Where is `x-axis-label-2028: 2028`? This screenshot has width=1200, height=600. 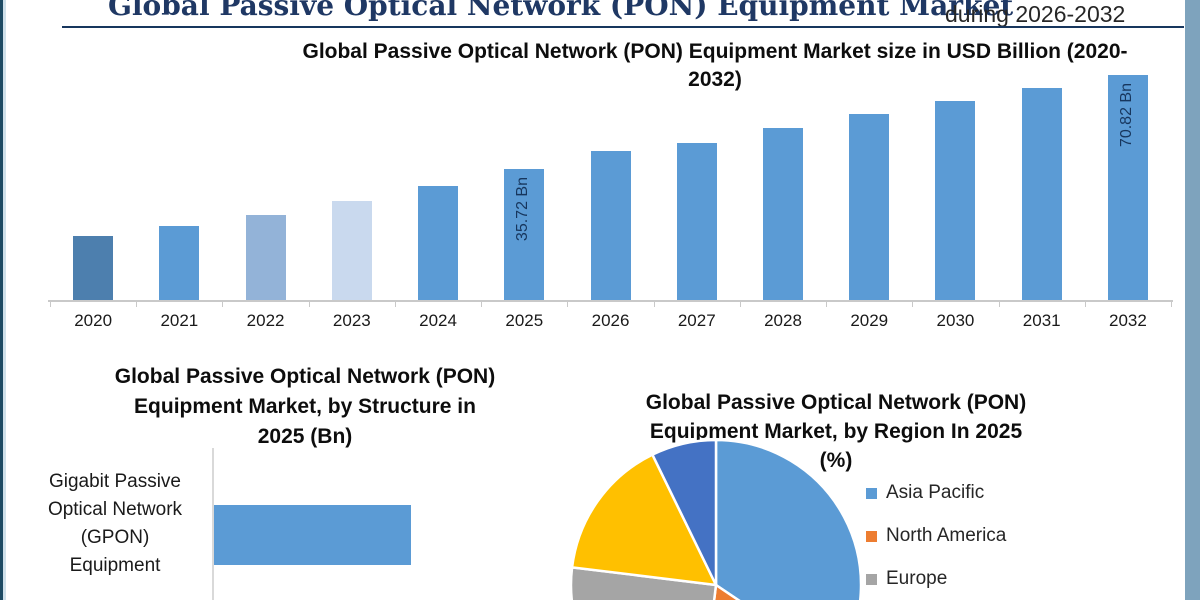
x-axis-label-2028: 2028 is located at coordinates (783, 320).